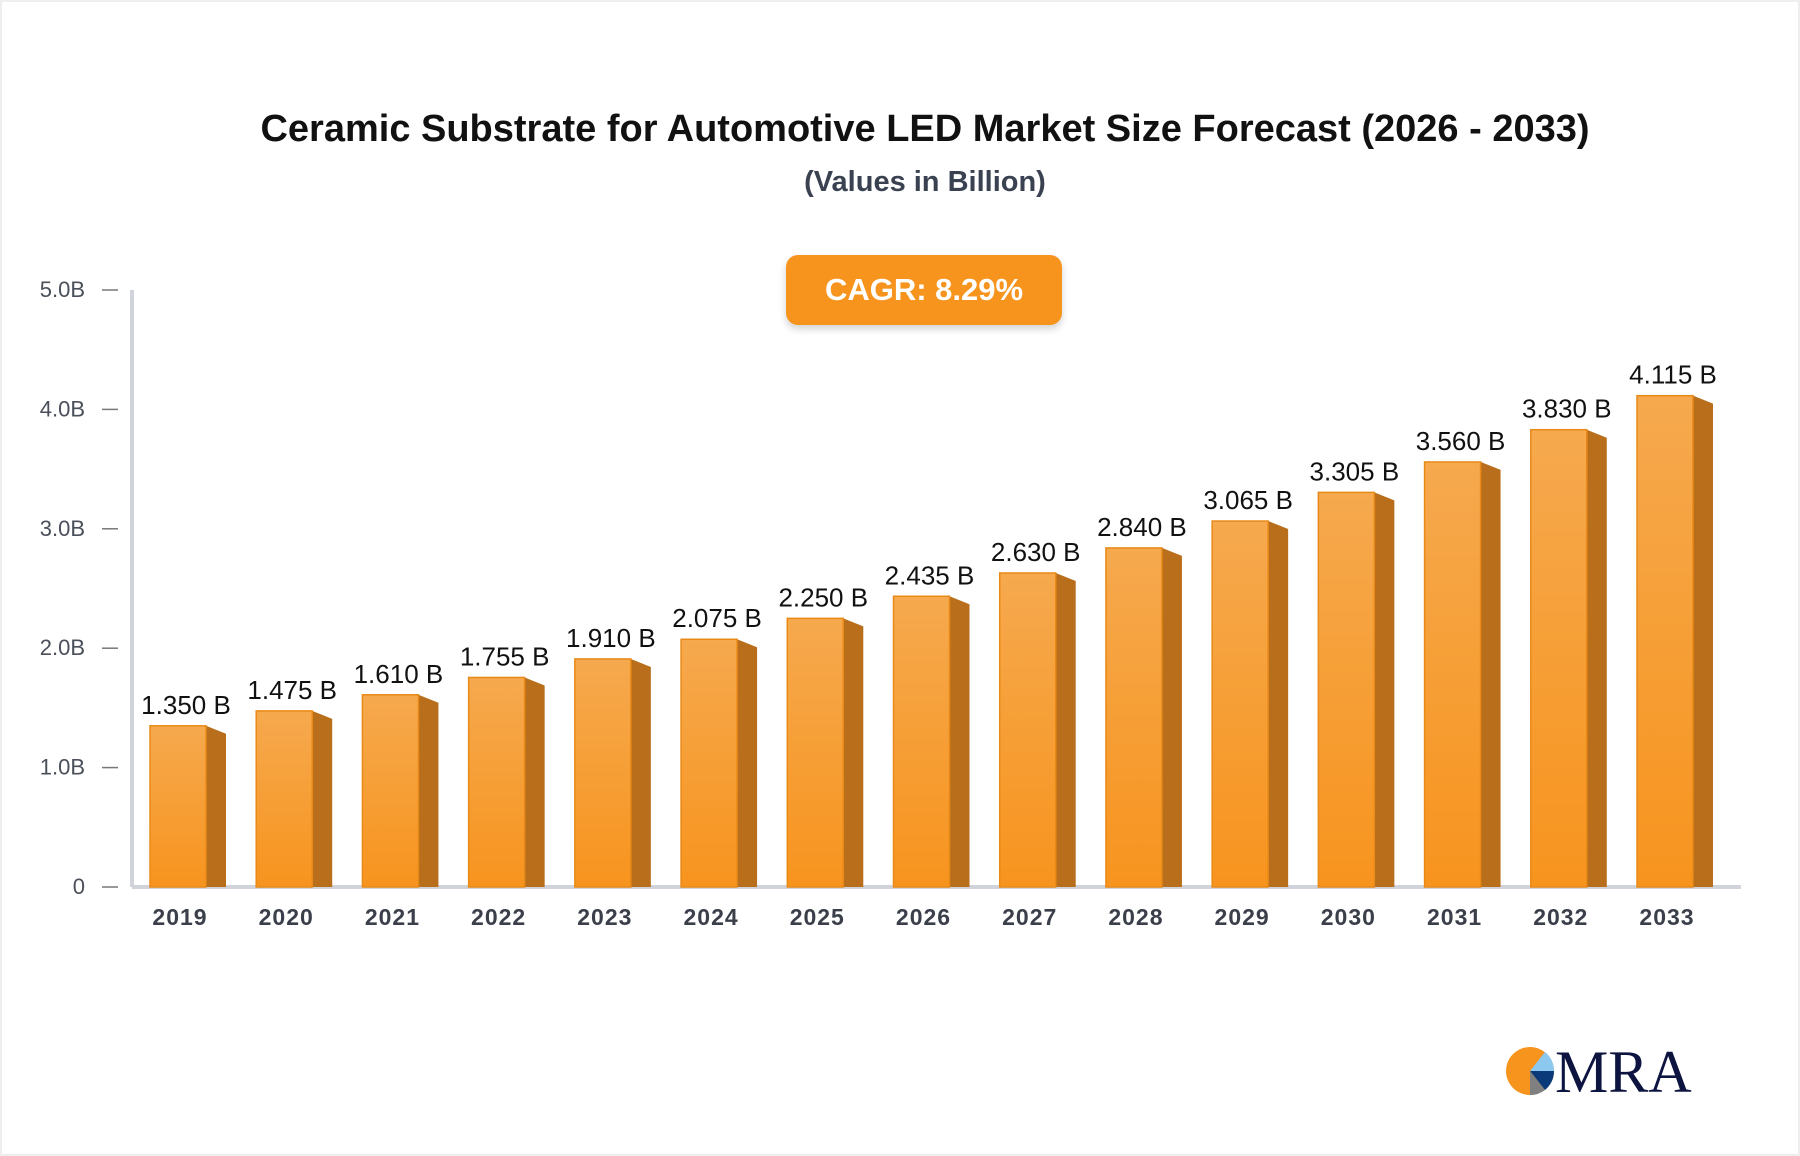 The height and width of the screenshot is (1156, 1800). I want to click on data-label: 2.840 B, so click(1142, 527).